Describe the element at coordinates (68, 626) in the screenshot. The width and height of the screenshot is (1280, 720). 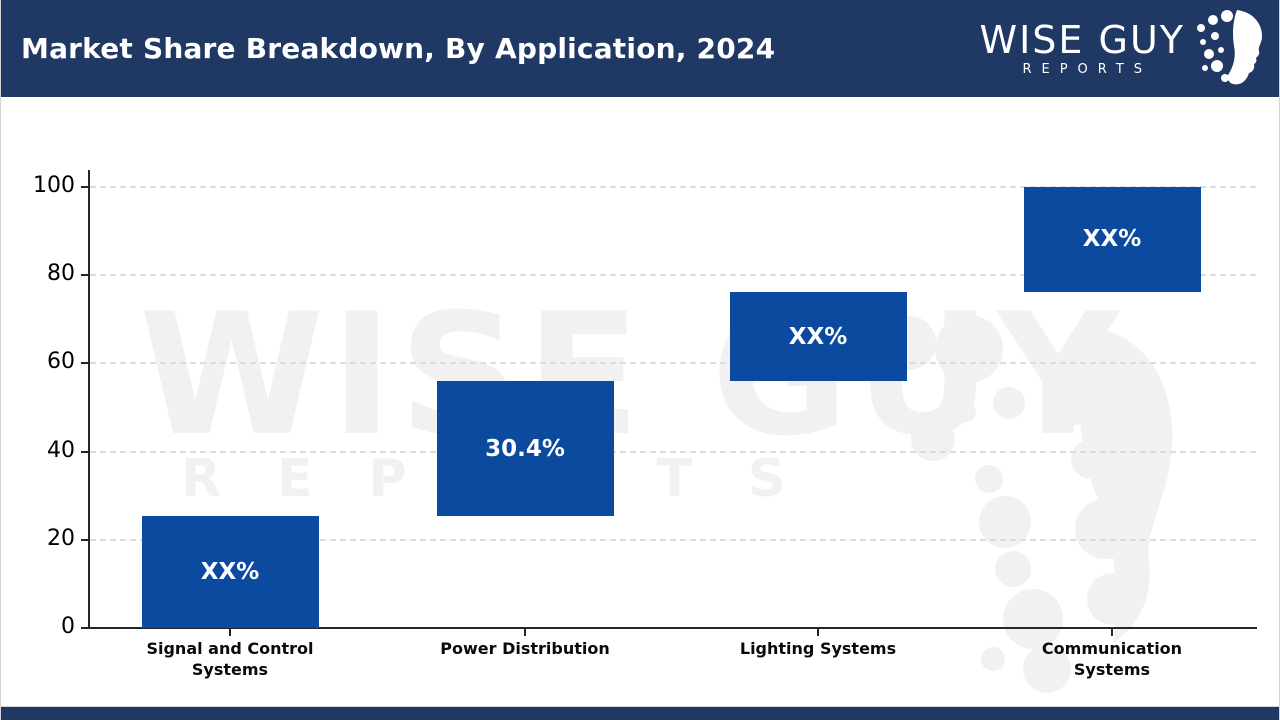
I see `y-tick-label: 0` at that location.